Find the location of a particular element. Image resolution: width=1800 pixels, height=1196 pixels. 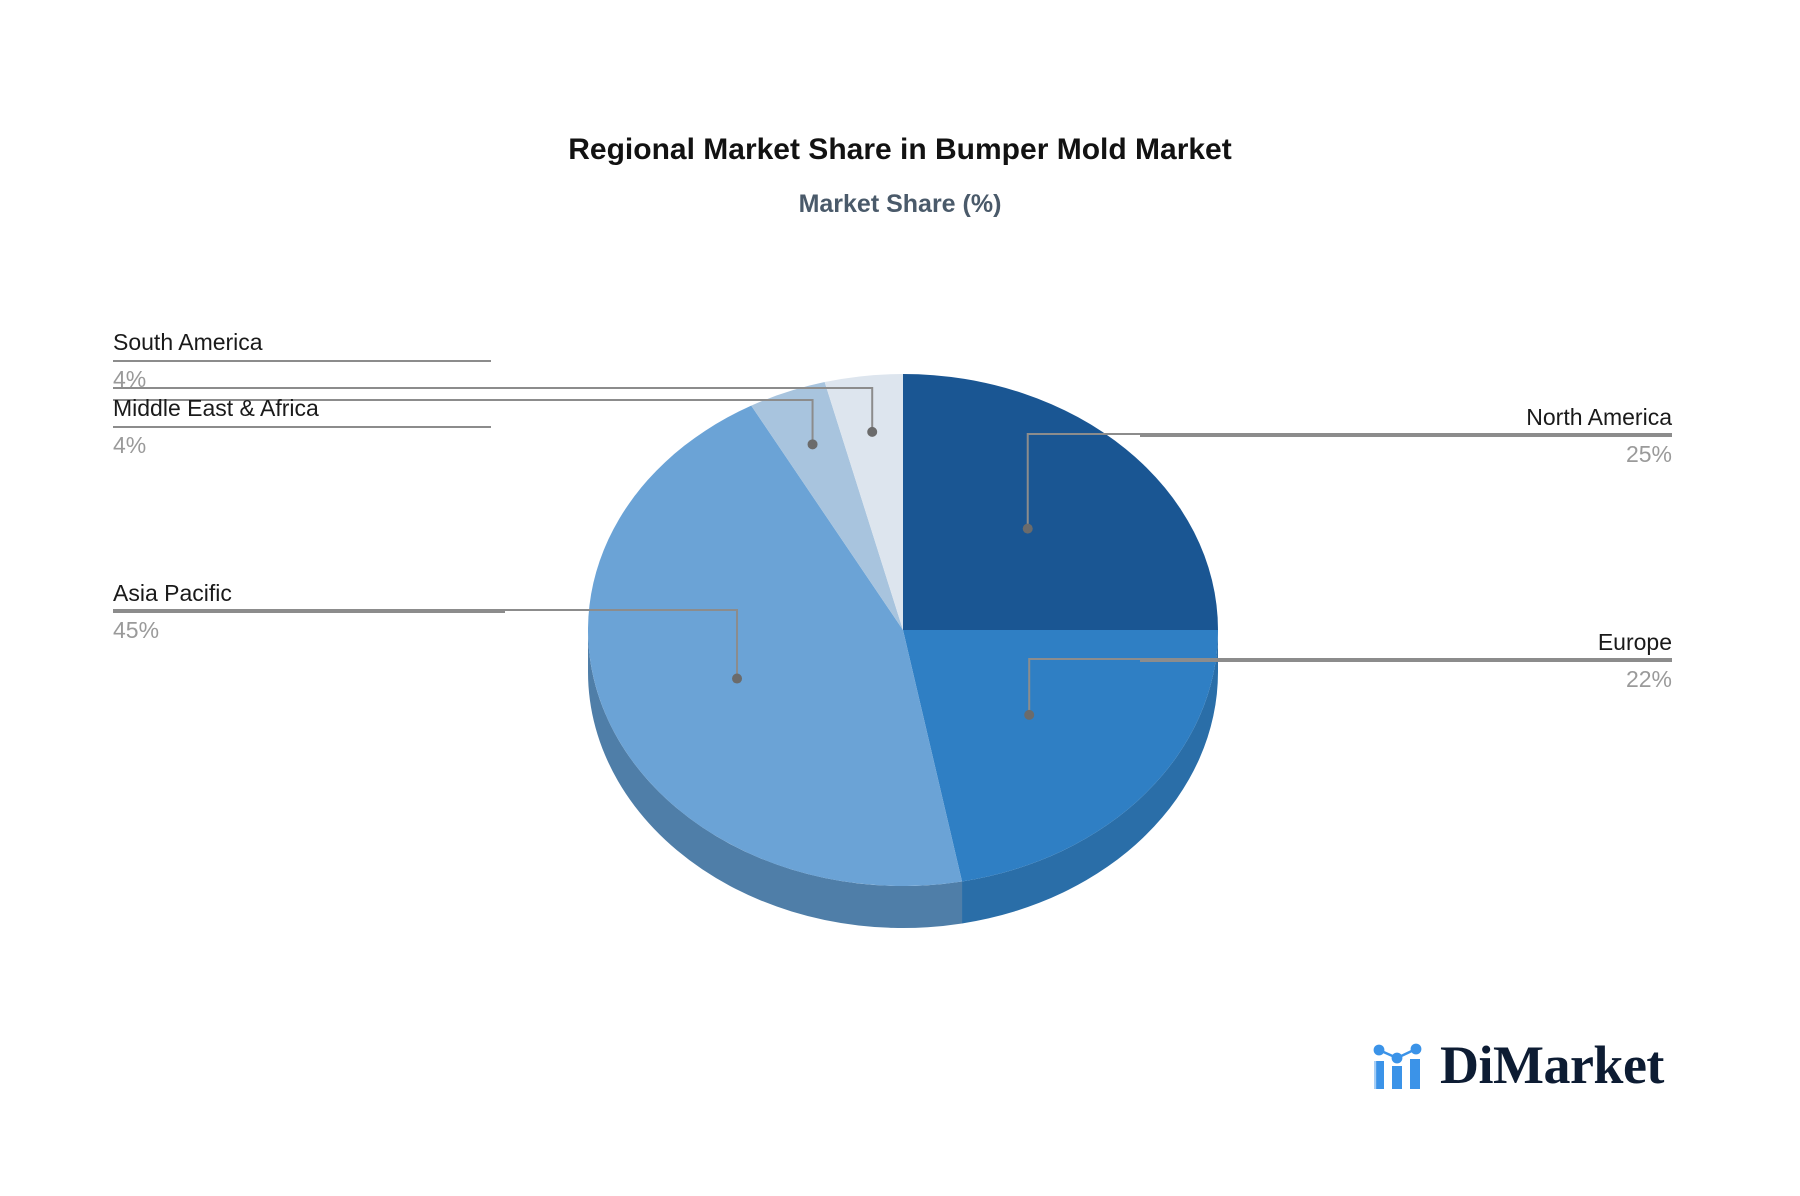

leader-line-north-america is located at coordinates (1349, 481).